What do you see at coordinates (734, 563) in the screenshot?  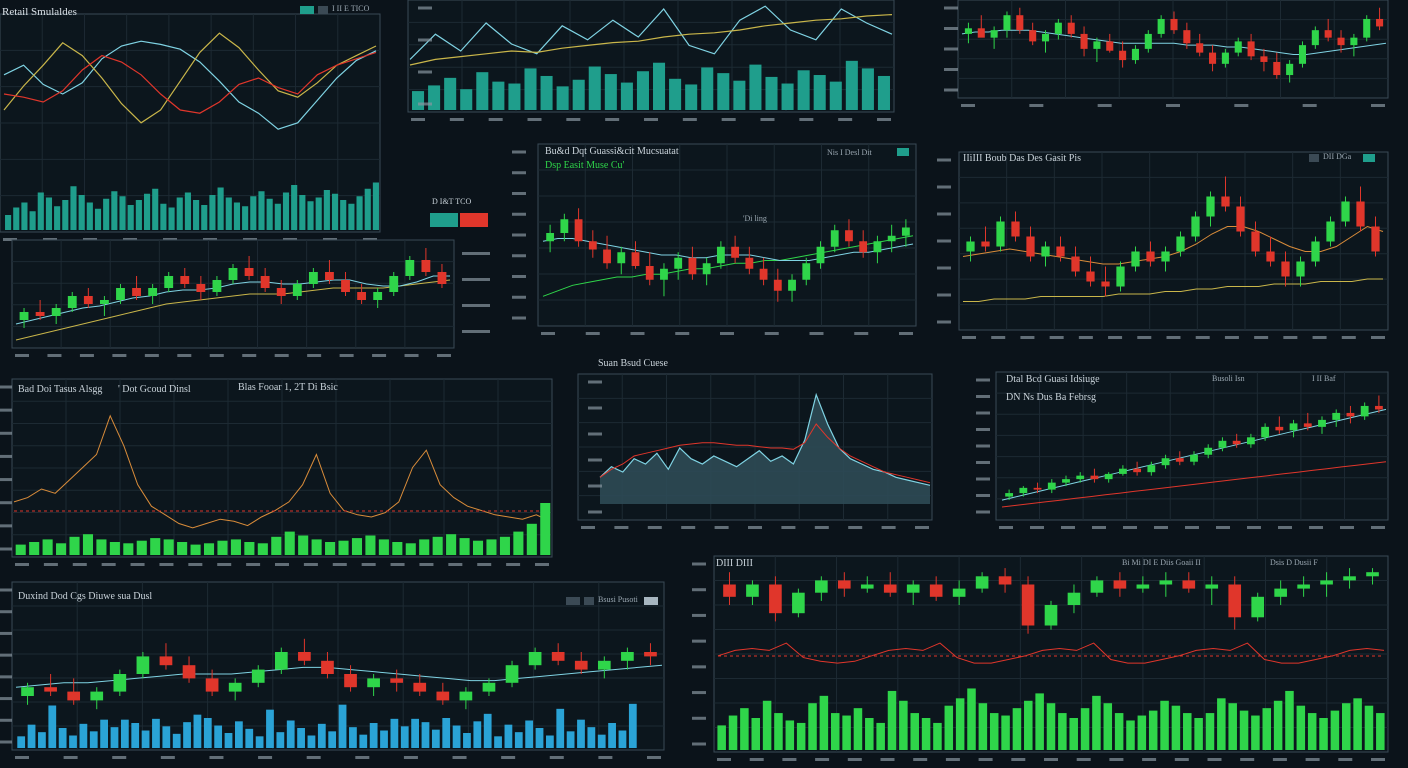 I see `chart-title: DIII DIII` at bounding box center [734, 563].